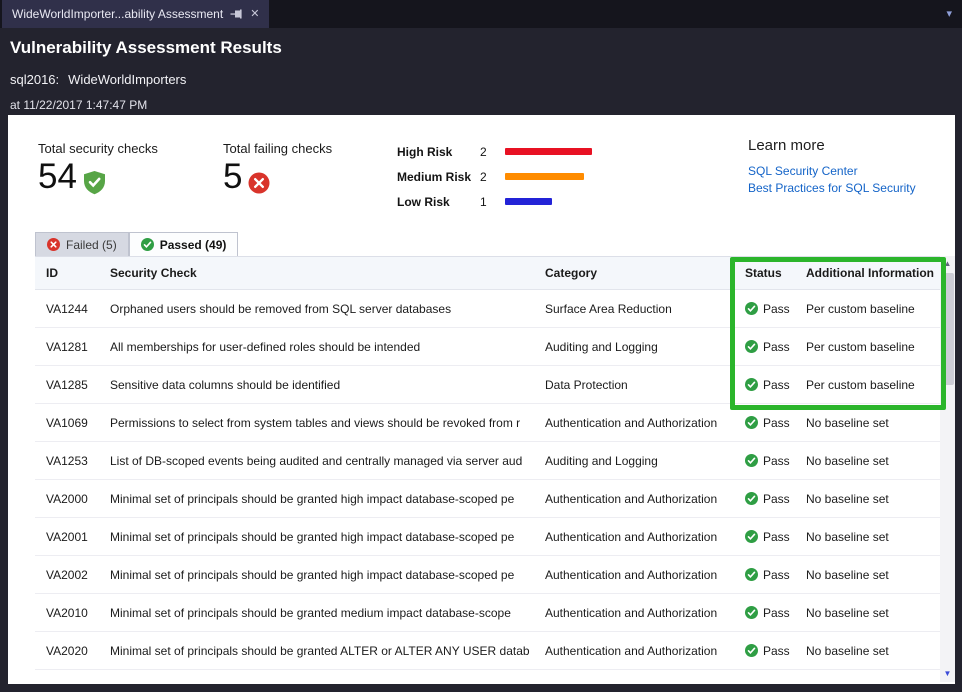  Describe the element at coordinates (67, 308) in the screenshot. I see `row-id: VA1244` at that location.